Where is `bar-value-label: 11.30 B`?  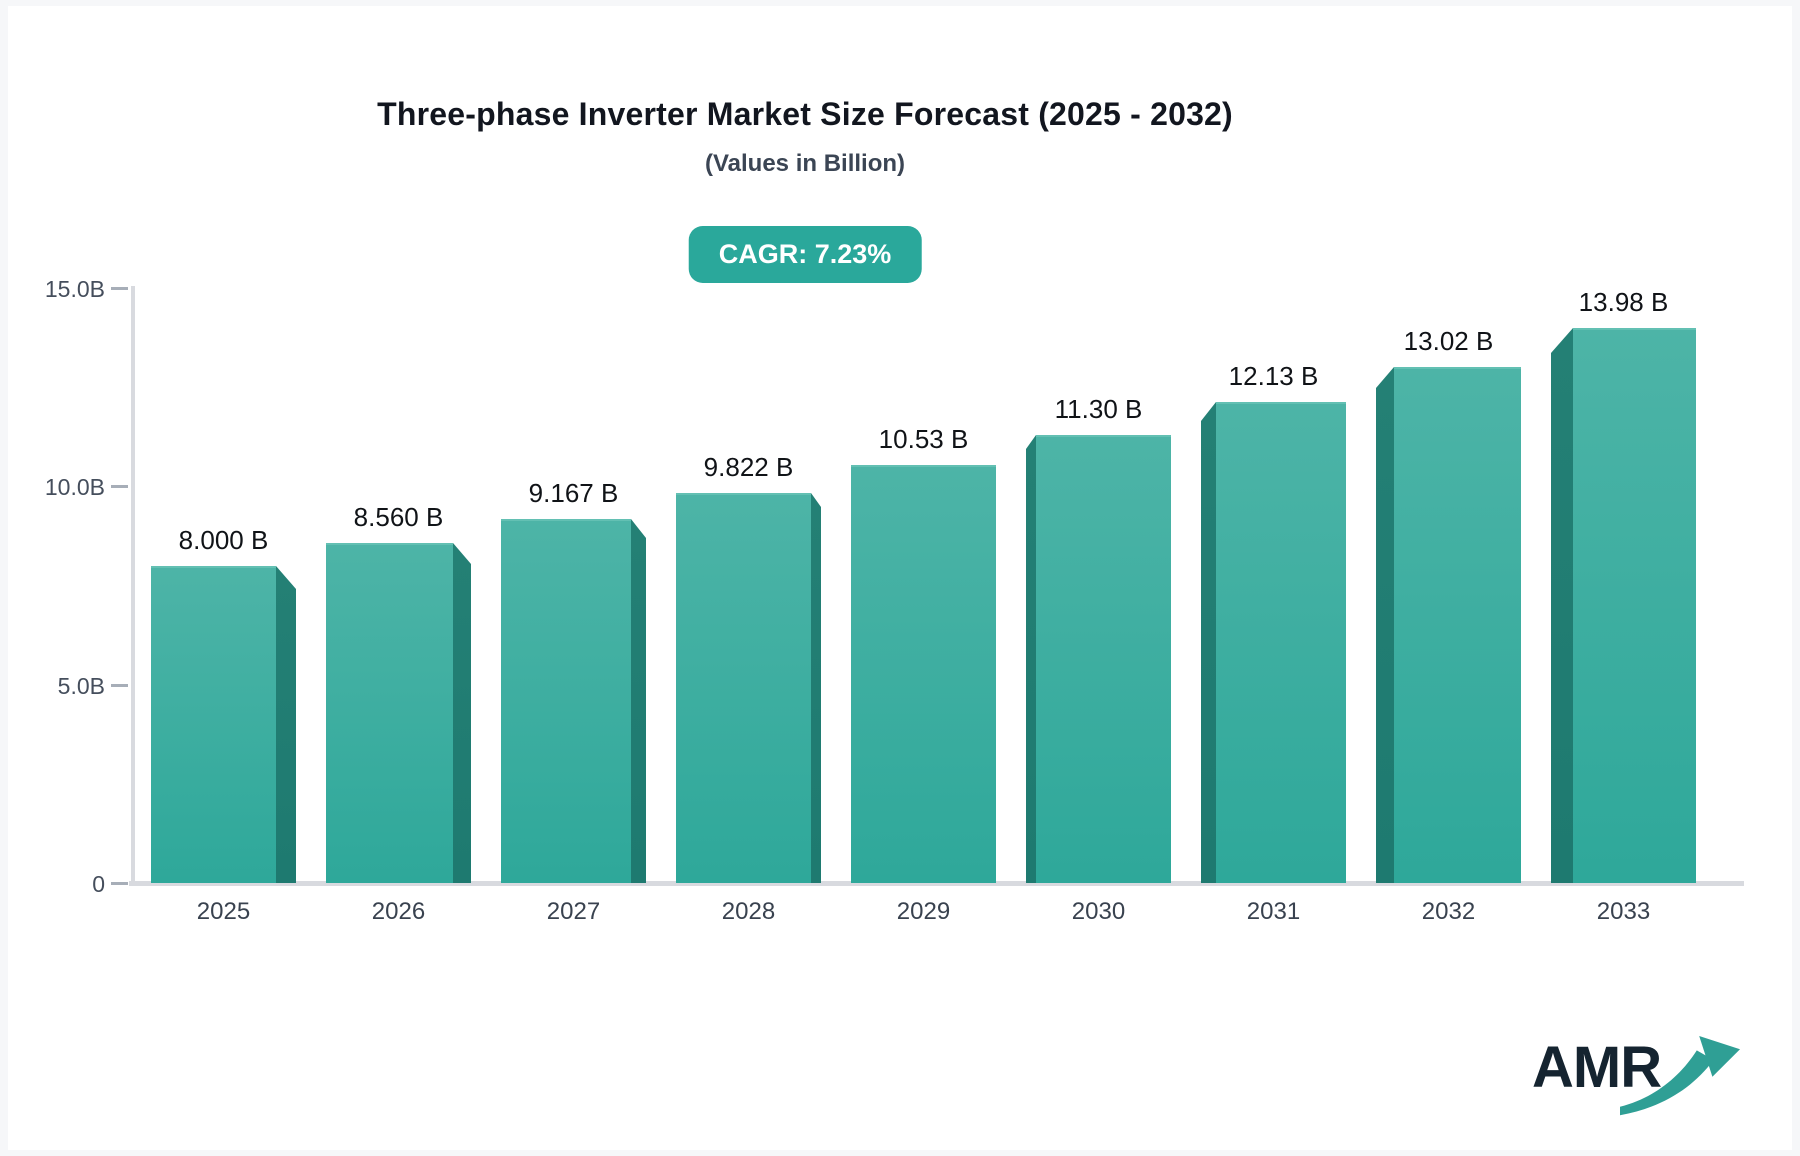 bar-value-label: 11.30 B is located at coordinates (1098, 409).